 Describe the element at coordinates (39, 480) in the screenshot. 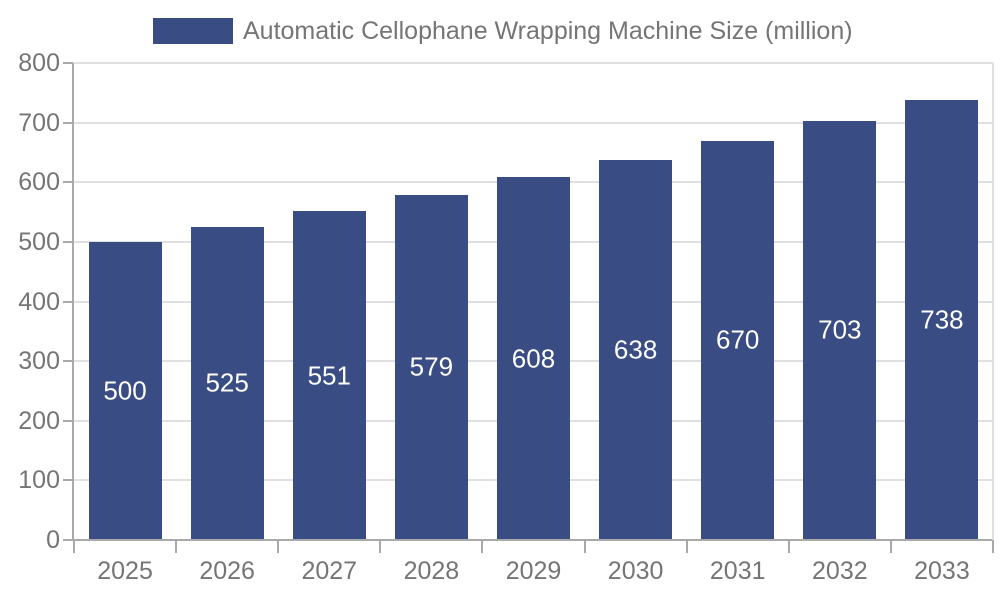

I see `y-axis-tick-label: 100` at that location.